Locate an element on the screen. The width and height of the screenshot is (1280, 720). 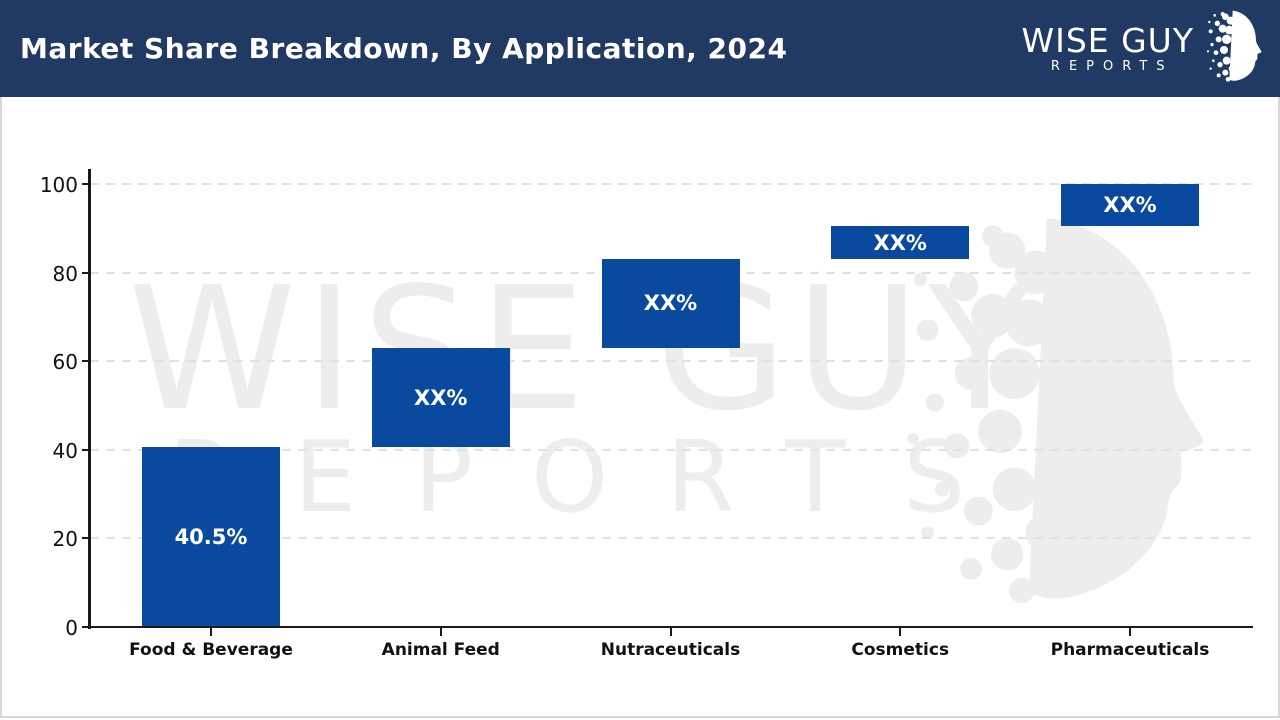
y-tick-label: 40 is located at coordinates (65, 450).